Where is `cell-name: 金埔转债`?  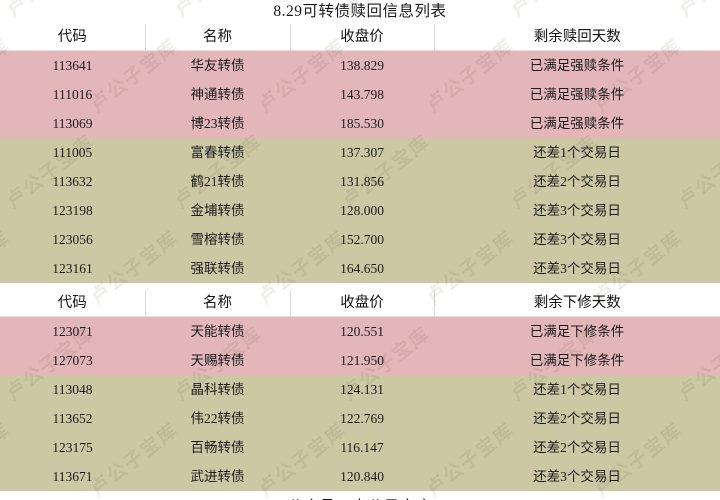 cell-name: 金埔转债 is located at coordinates (217, 210).